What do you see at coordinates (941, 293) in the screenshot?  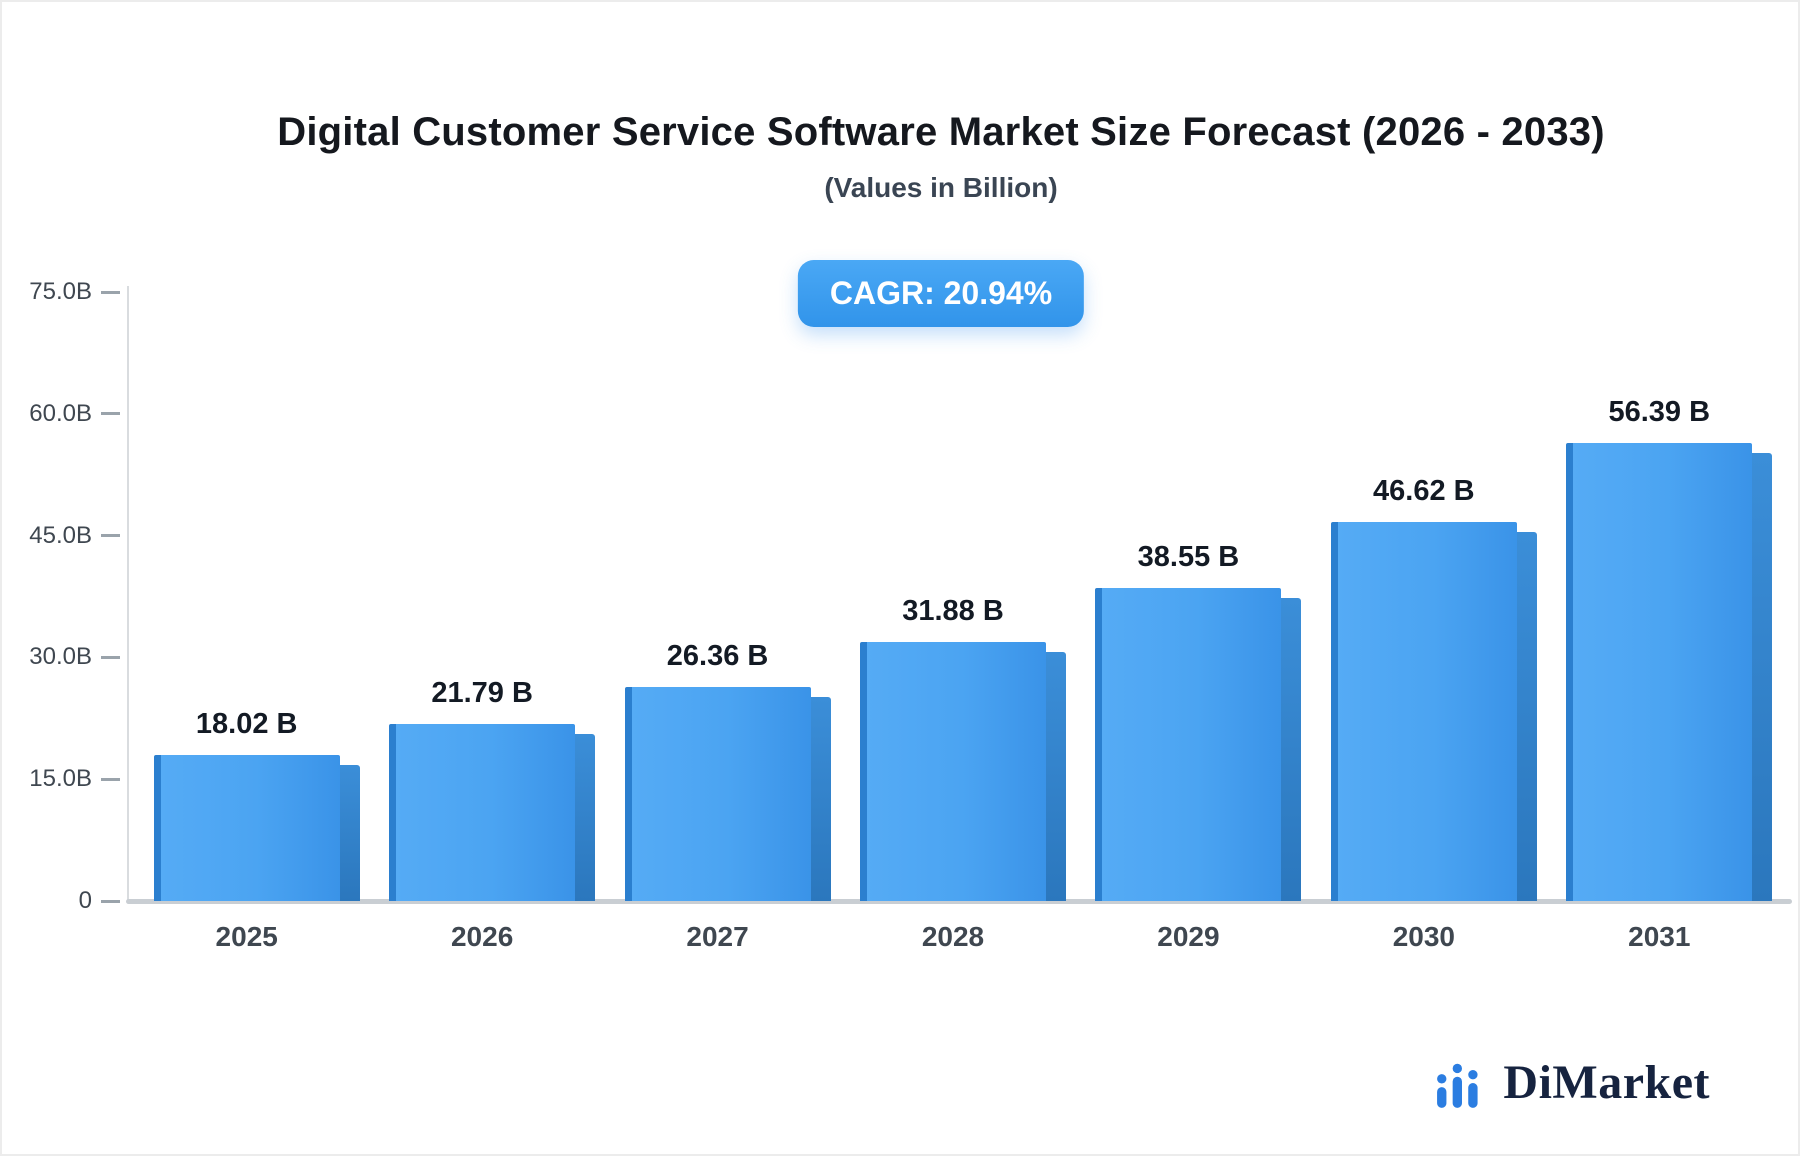 I see `cagr-badge: CAGR: 20.94%` at bounding box center [941, 293].